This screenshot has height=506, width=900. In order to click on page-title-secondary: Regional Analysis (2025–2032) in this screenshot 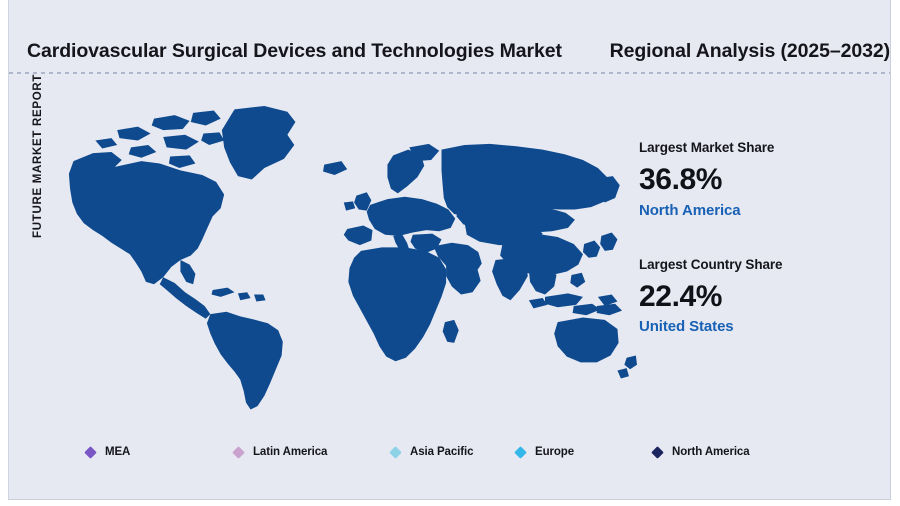, I will do `click(749, 51)`.